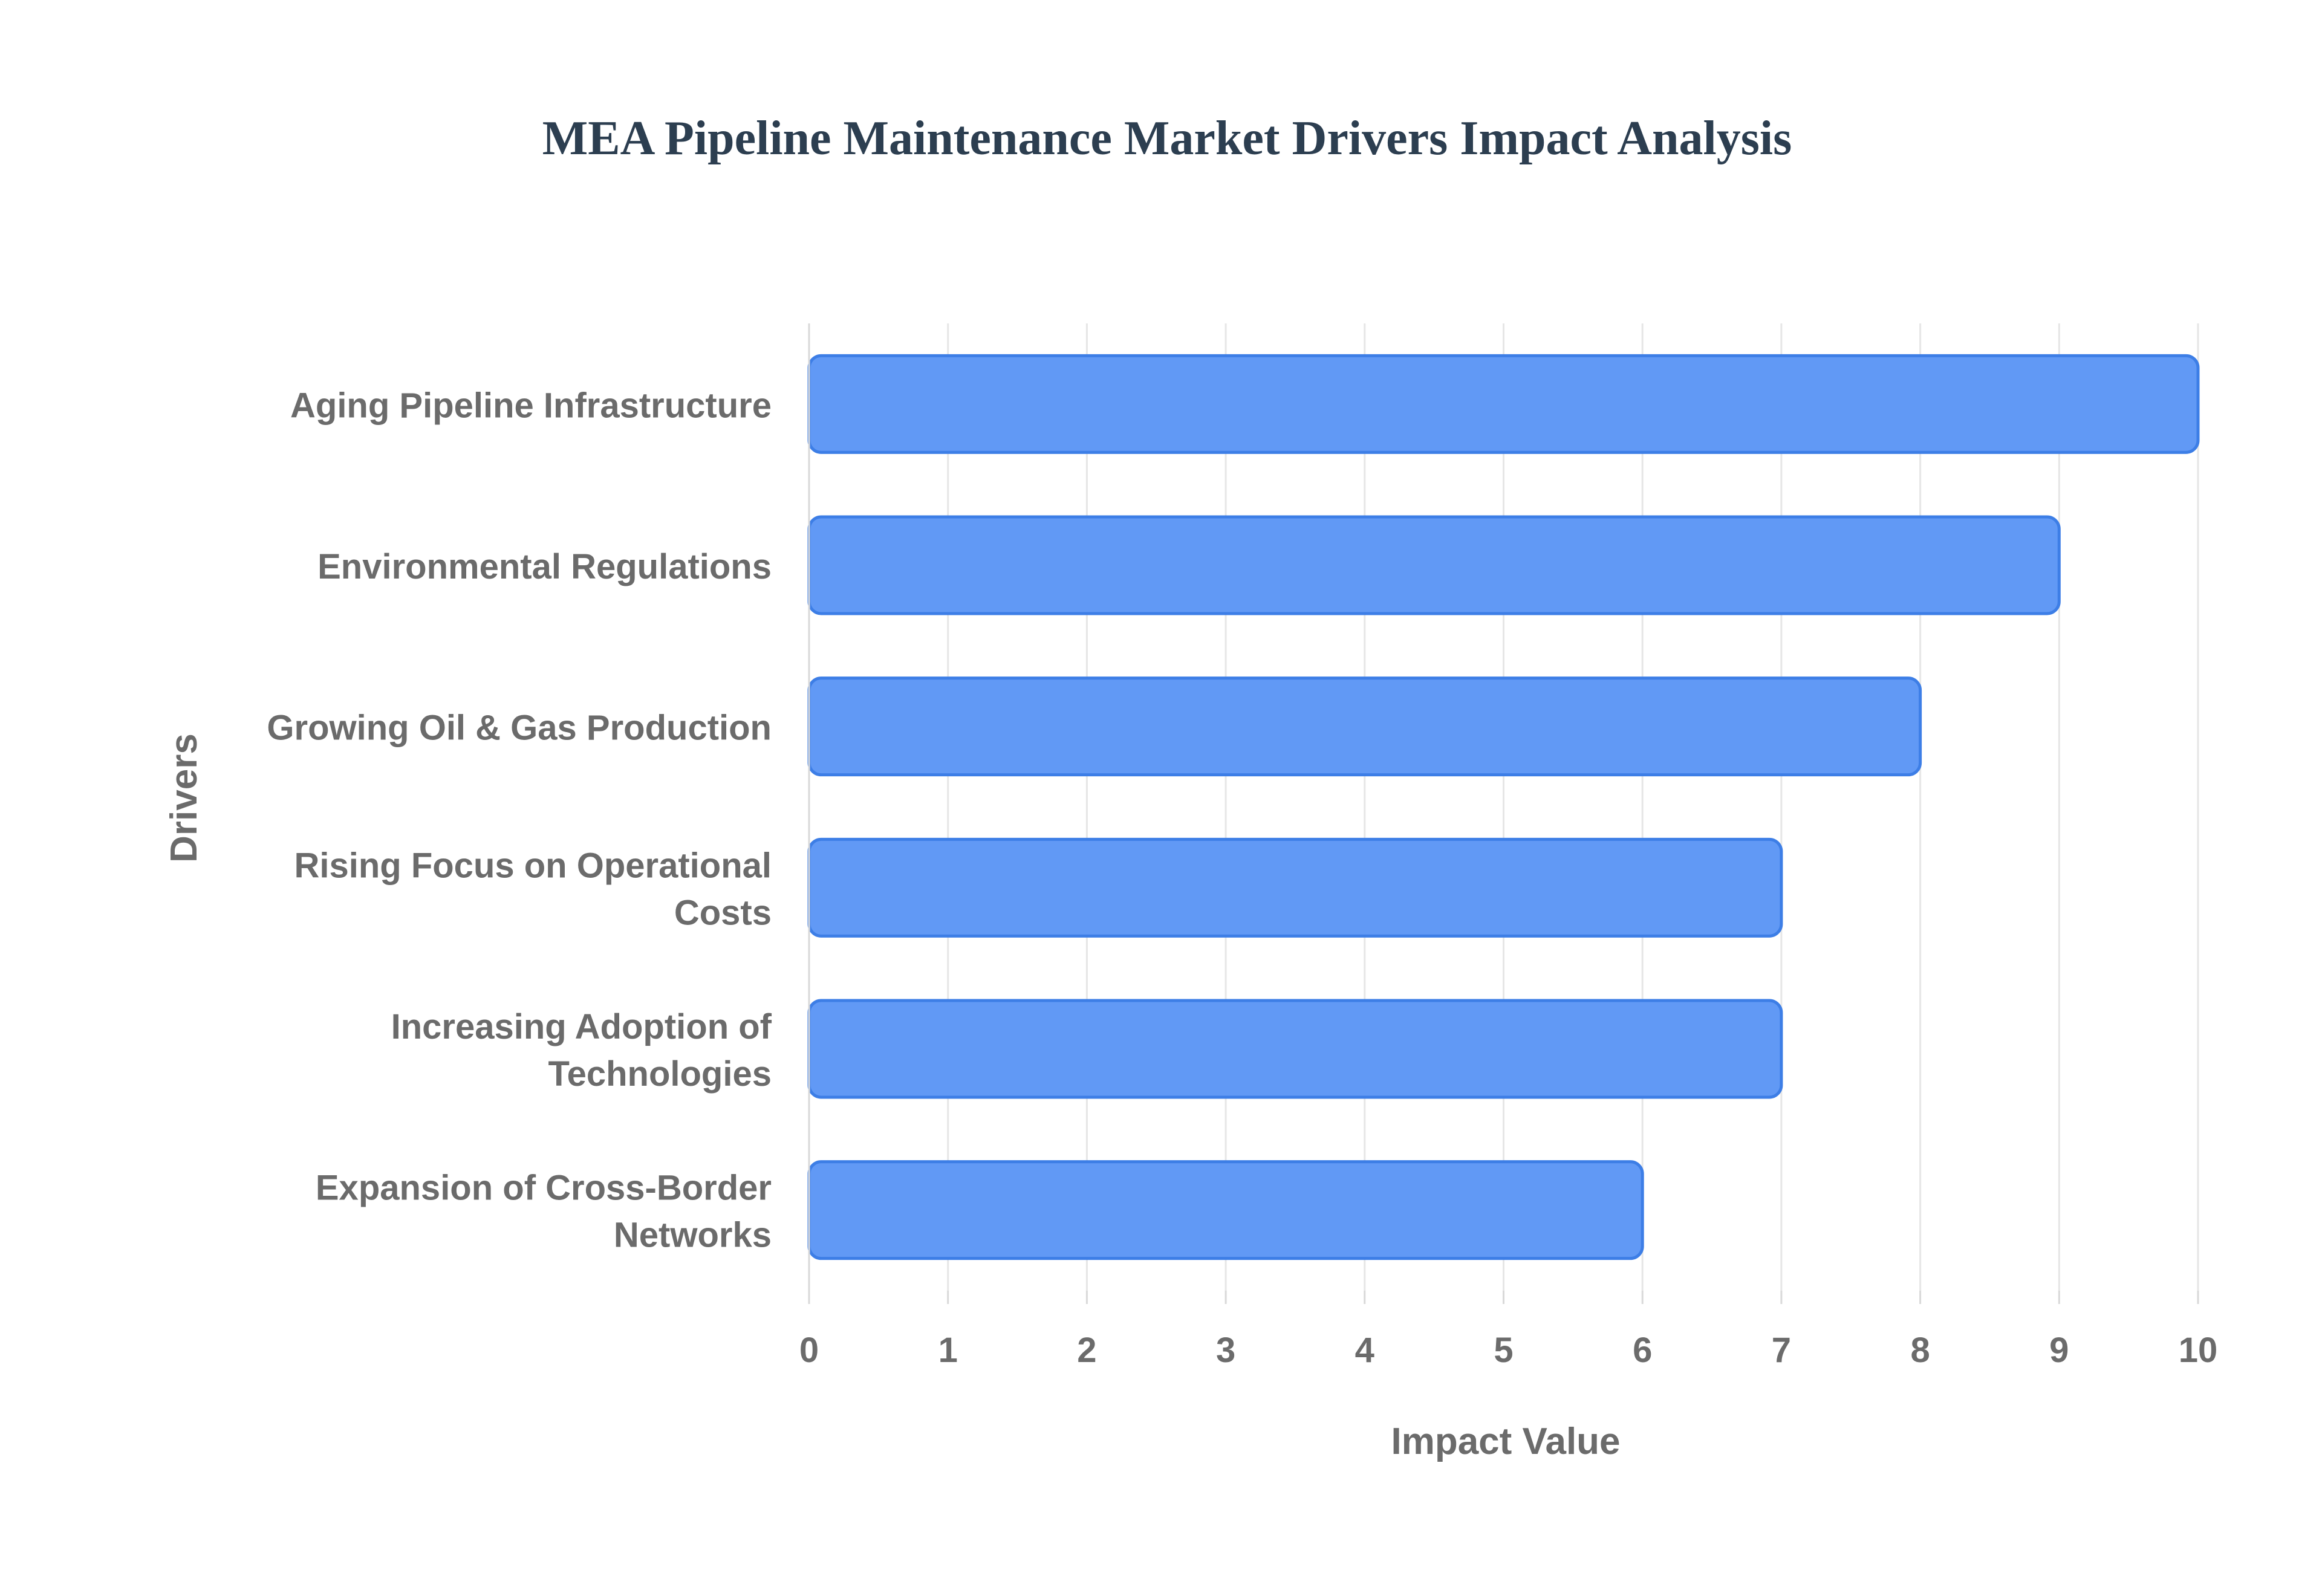 The image size is (2322, 1596). I want to click on y-tick-label: Environmental Regulations, so click(544, 566).